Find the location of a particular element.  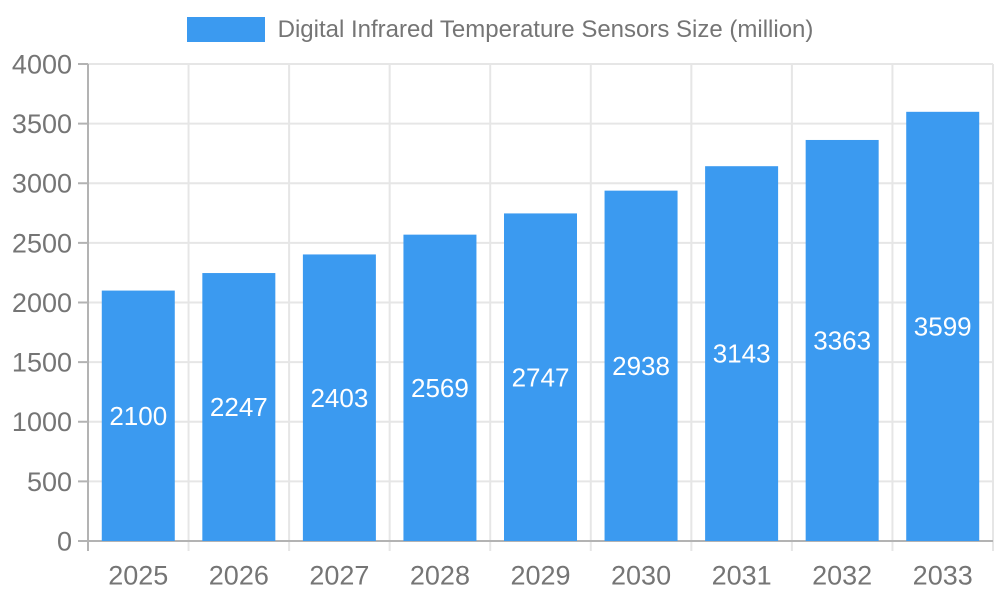

bar-value-label: 3599 is located at coordinates (943, 327).